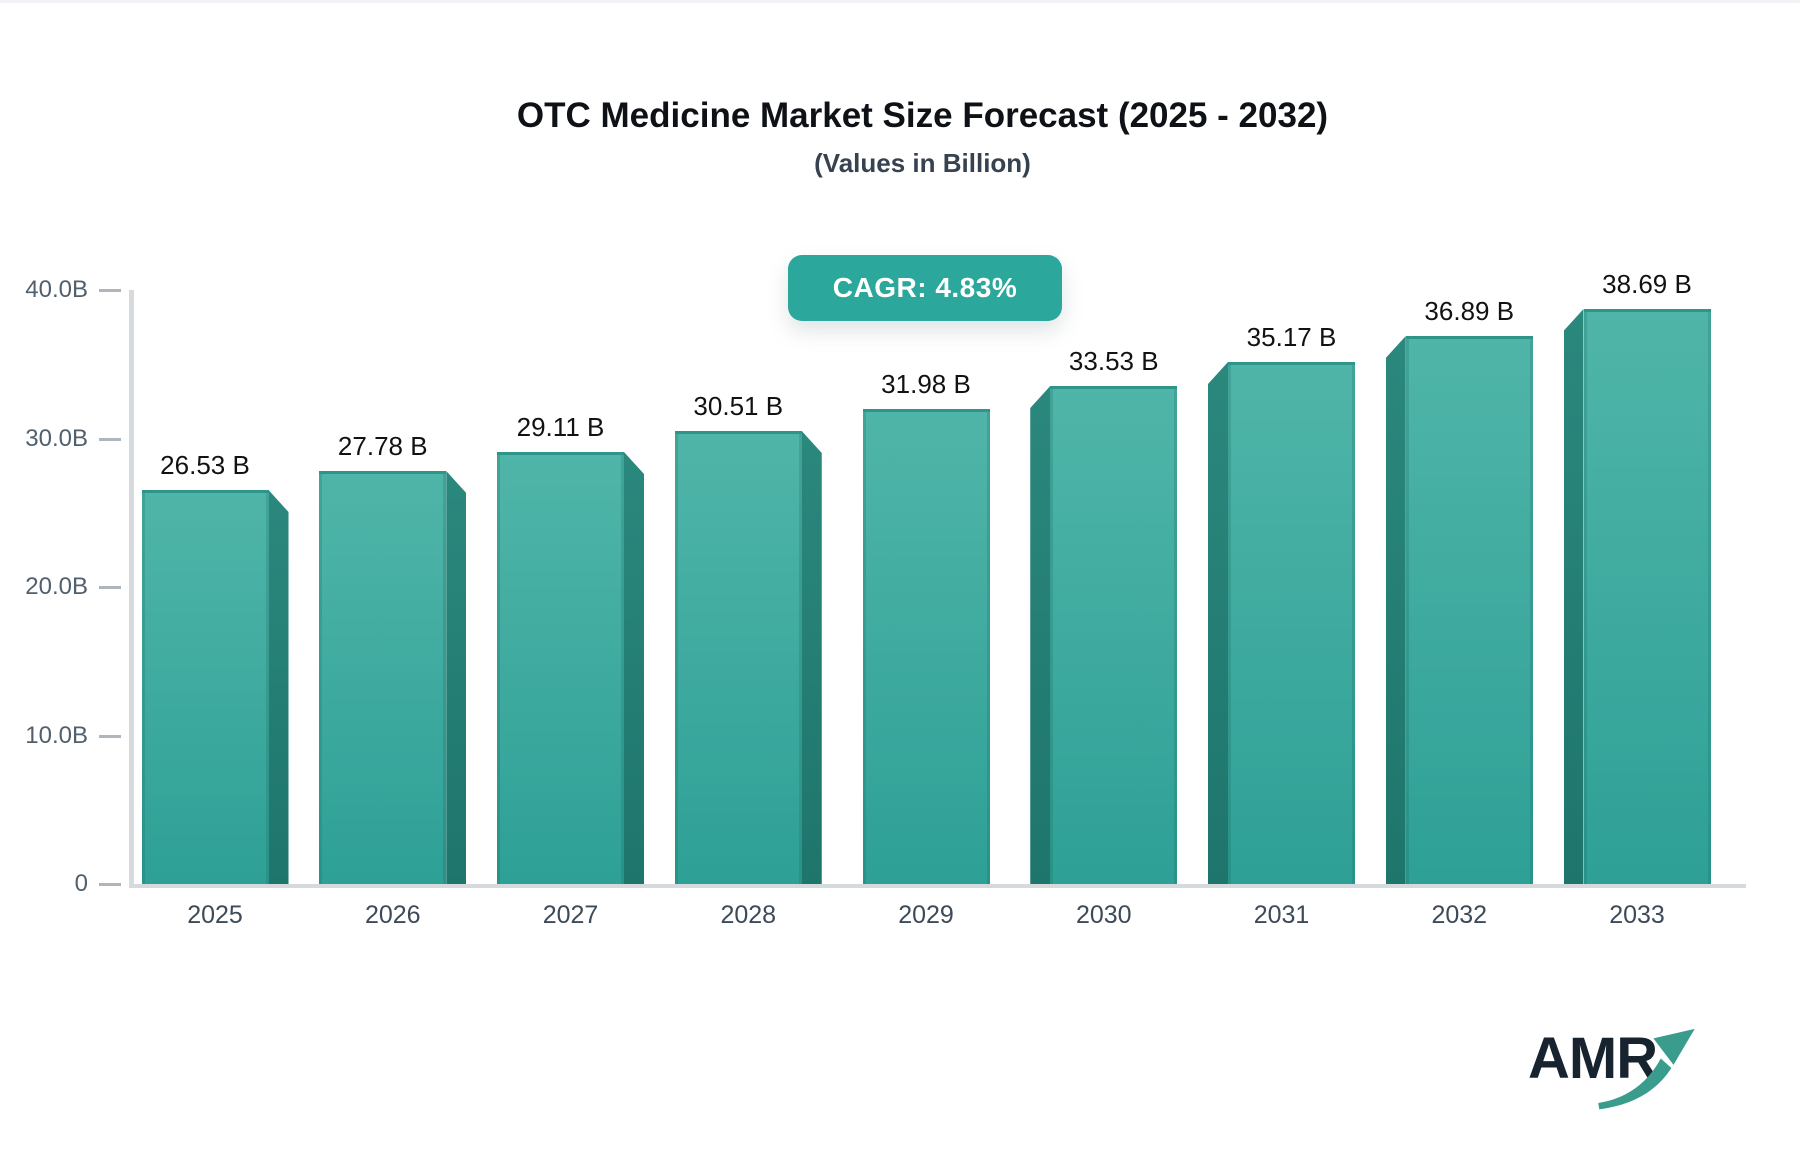 The height and width of the screenshot is (1156, 1800). I want to click on y-axis-label: 40.0B, so click(56, 289).